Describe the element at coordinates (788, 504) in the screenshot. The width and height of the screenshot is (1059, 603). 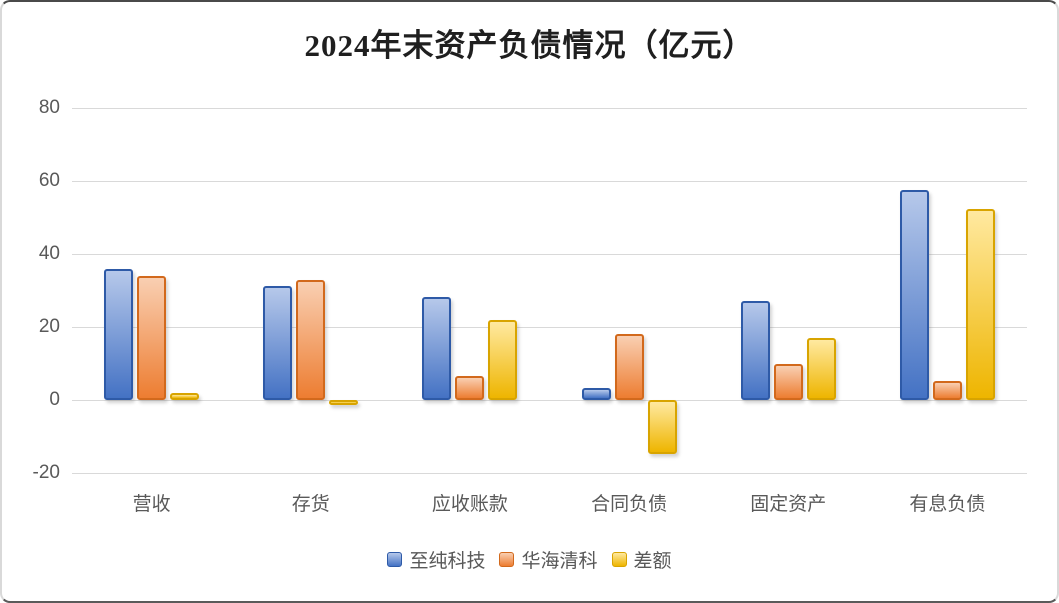
I see `x-axis-label-5: 固定资产` at that location.